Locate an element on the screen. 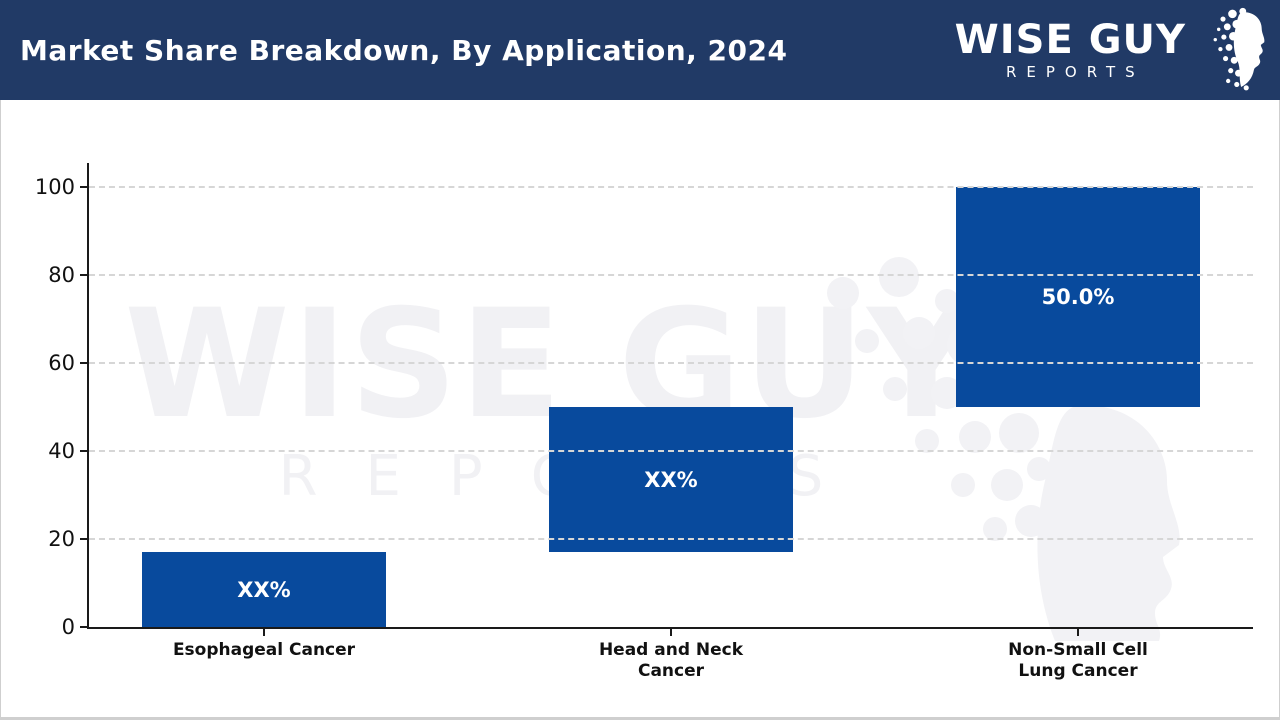 This screenshot has height=720, width=1280. logo-text: WISE GUY REPORTS is located at coordinates (1070, 50).